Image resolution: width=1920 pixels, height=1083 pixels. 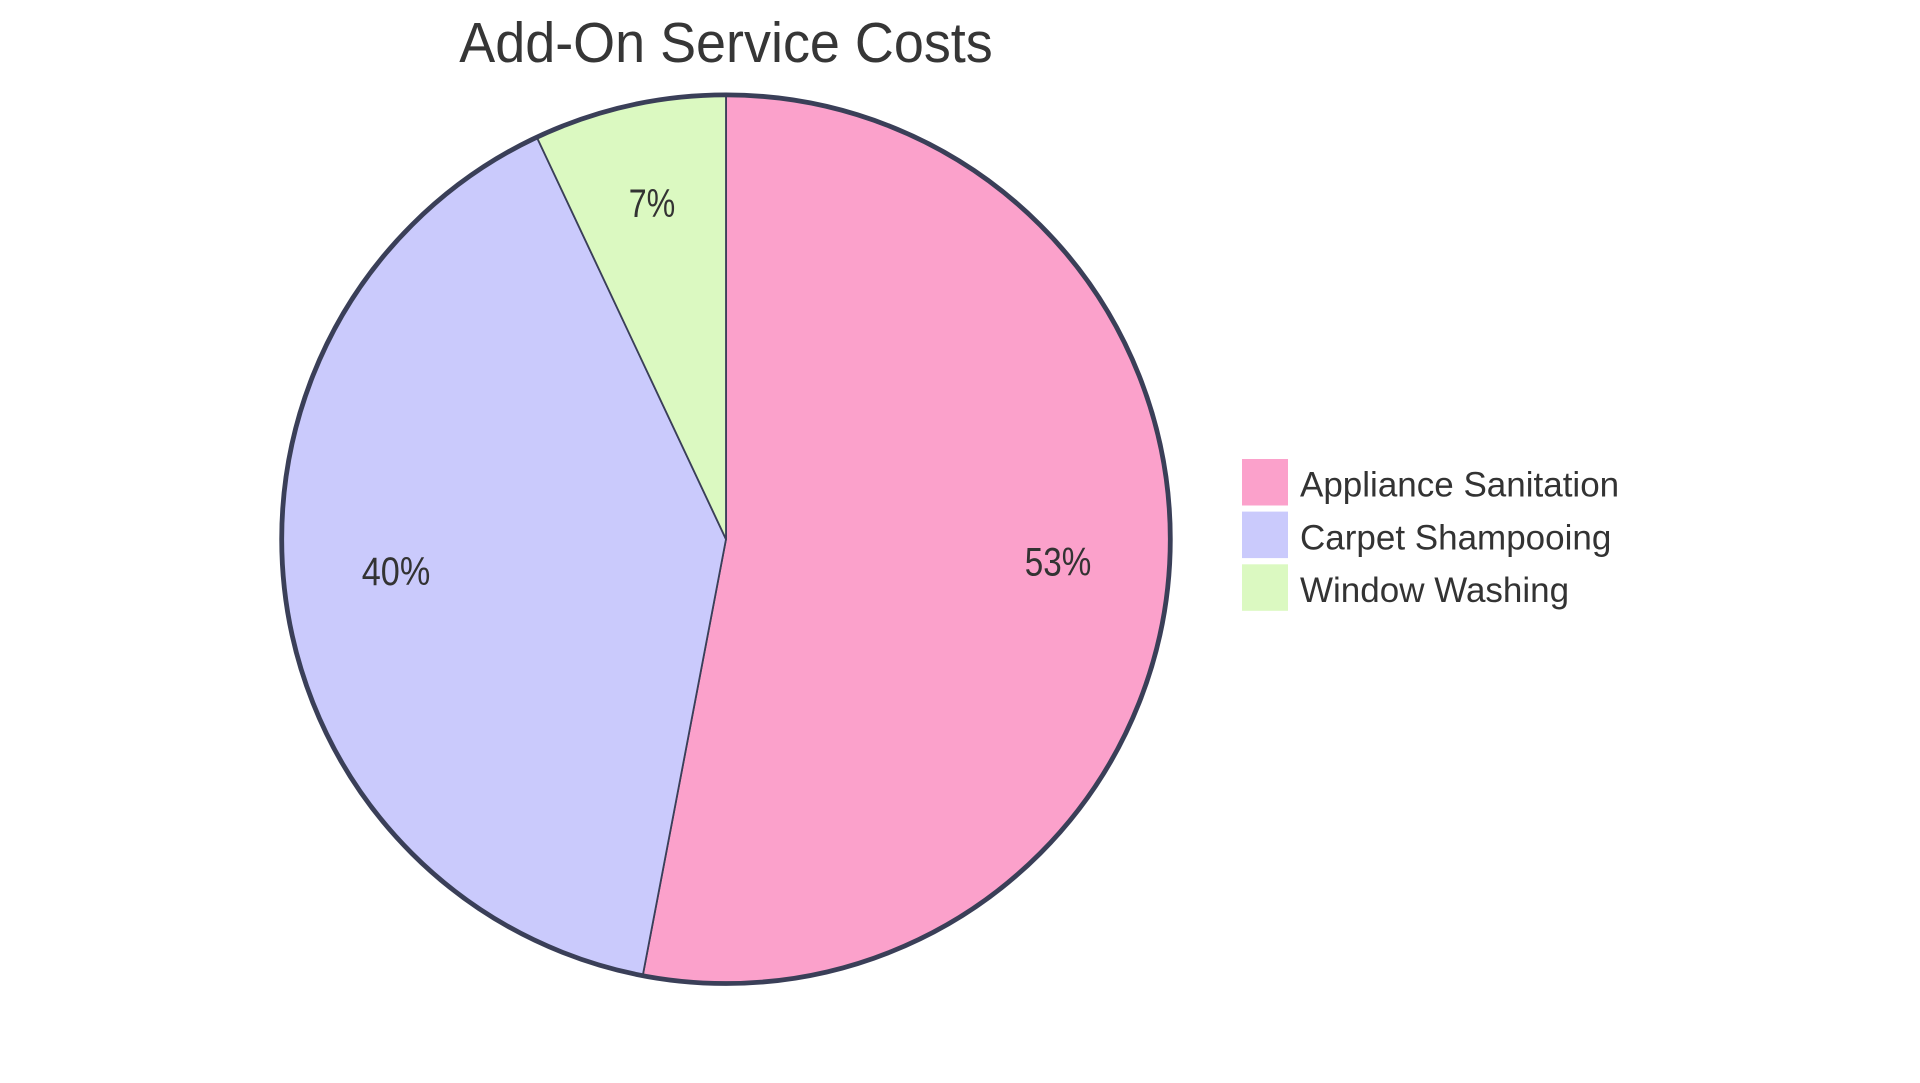 I want to click on svg-text: Add-On Service Costs, so click(x=726, y=43).